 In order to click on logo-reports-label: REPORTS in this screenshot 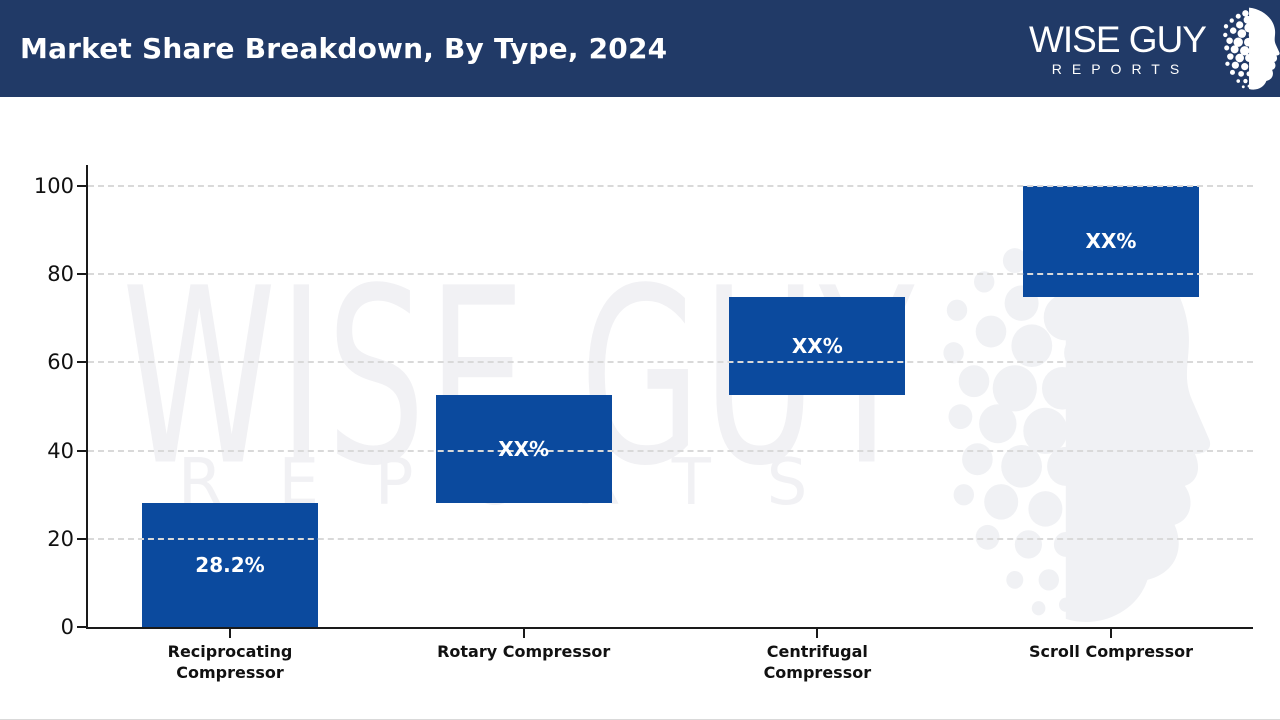, I will do `click(1120, 69)`.